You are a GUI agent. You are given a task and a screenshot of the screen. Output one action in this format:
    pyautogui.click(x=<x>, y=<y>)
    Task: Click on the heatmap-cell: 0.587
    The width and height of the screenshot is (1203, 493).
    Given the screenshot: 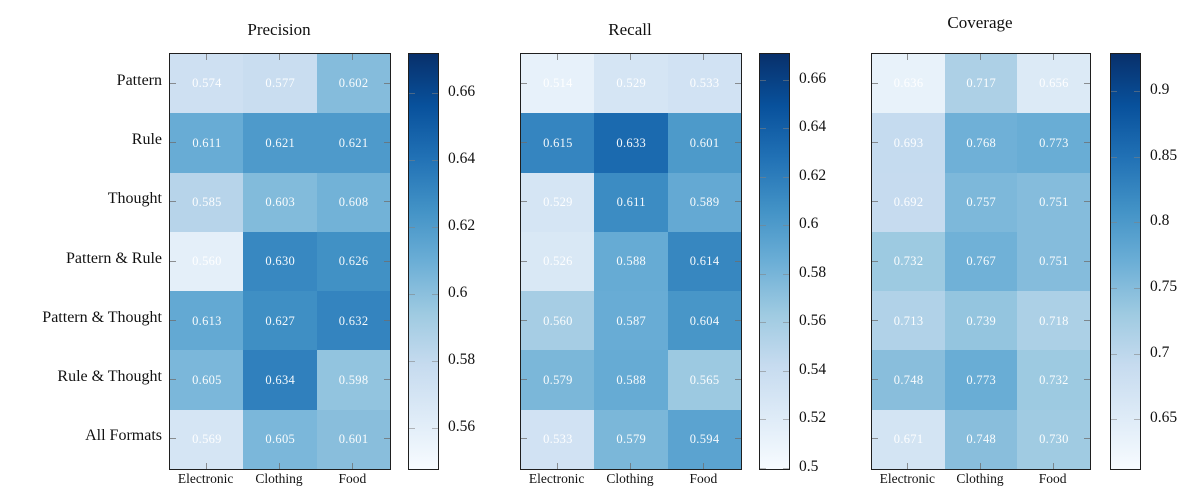 What is the action you would take?
    pyautogui.click(x=631, y=321)
    